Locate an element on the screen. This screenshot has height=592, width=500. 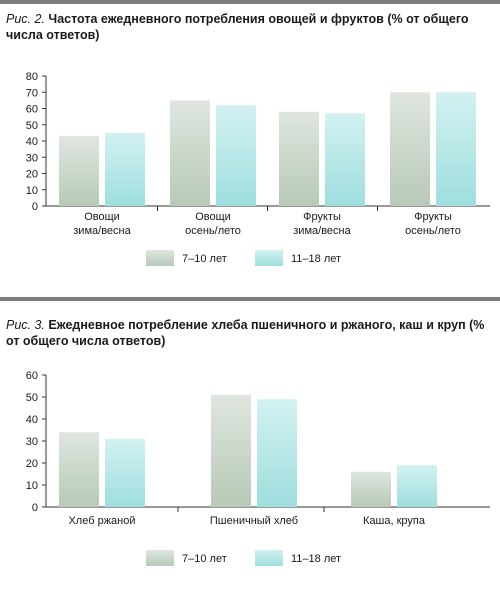
middle-divider is located at coordinates (250, 299).